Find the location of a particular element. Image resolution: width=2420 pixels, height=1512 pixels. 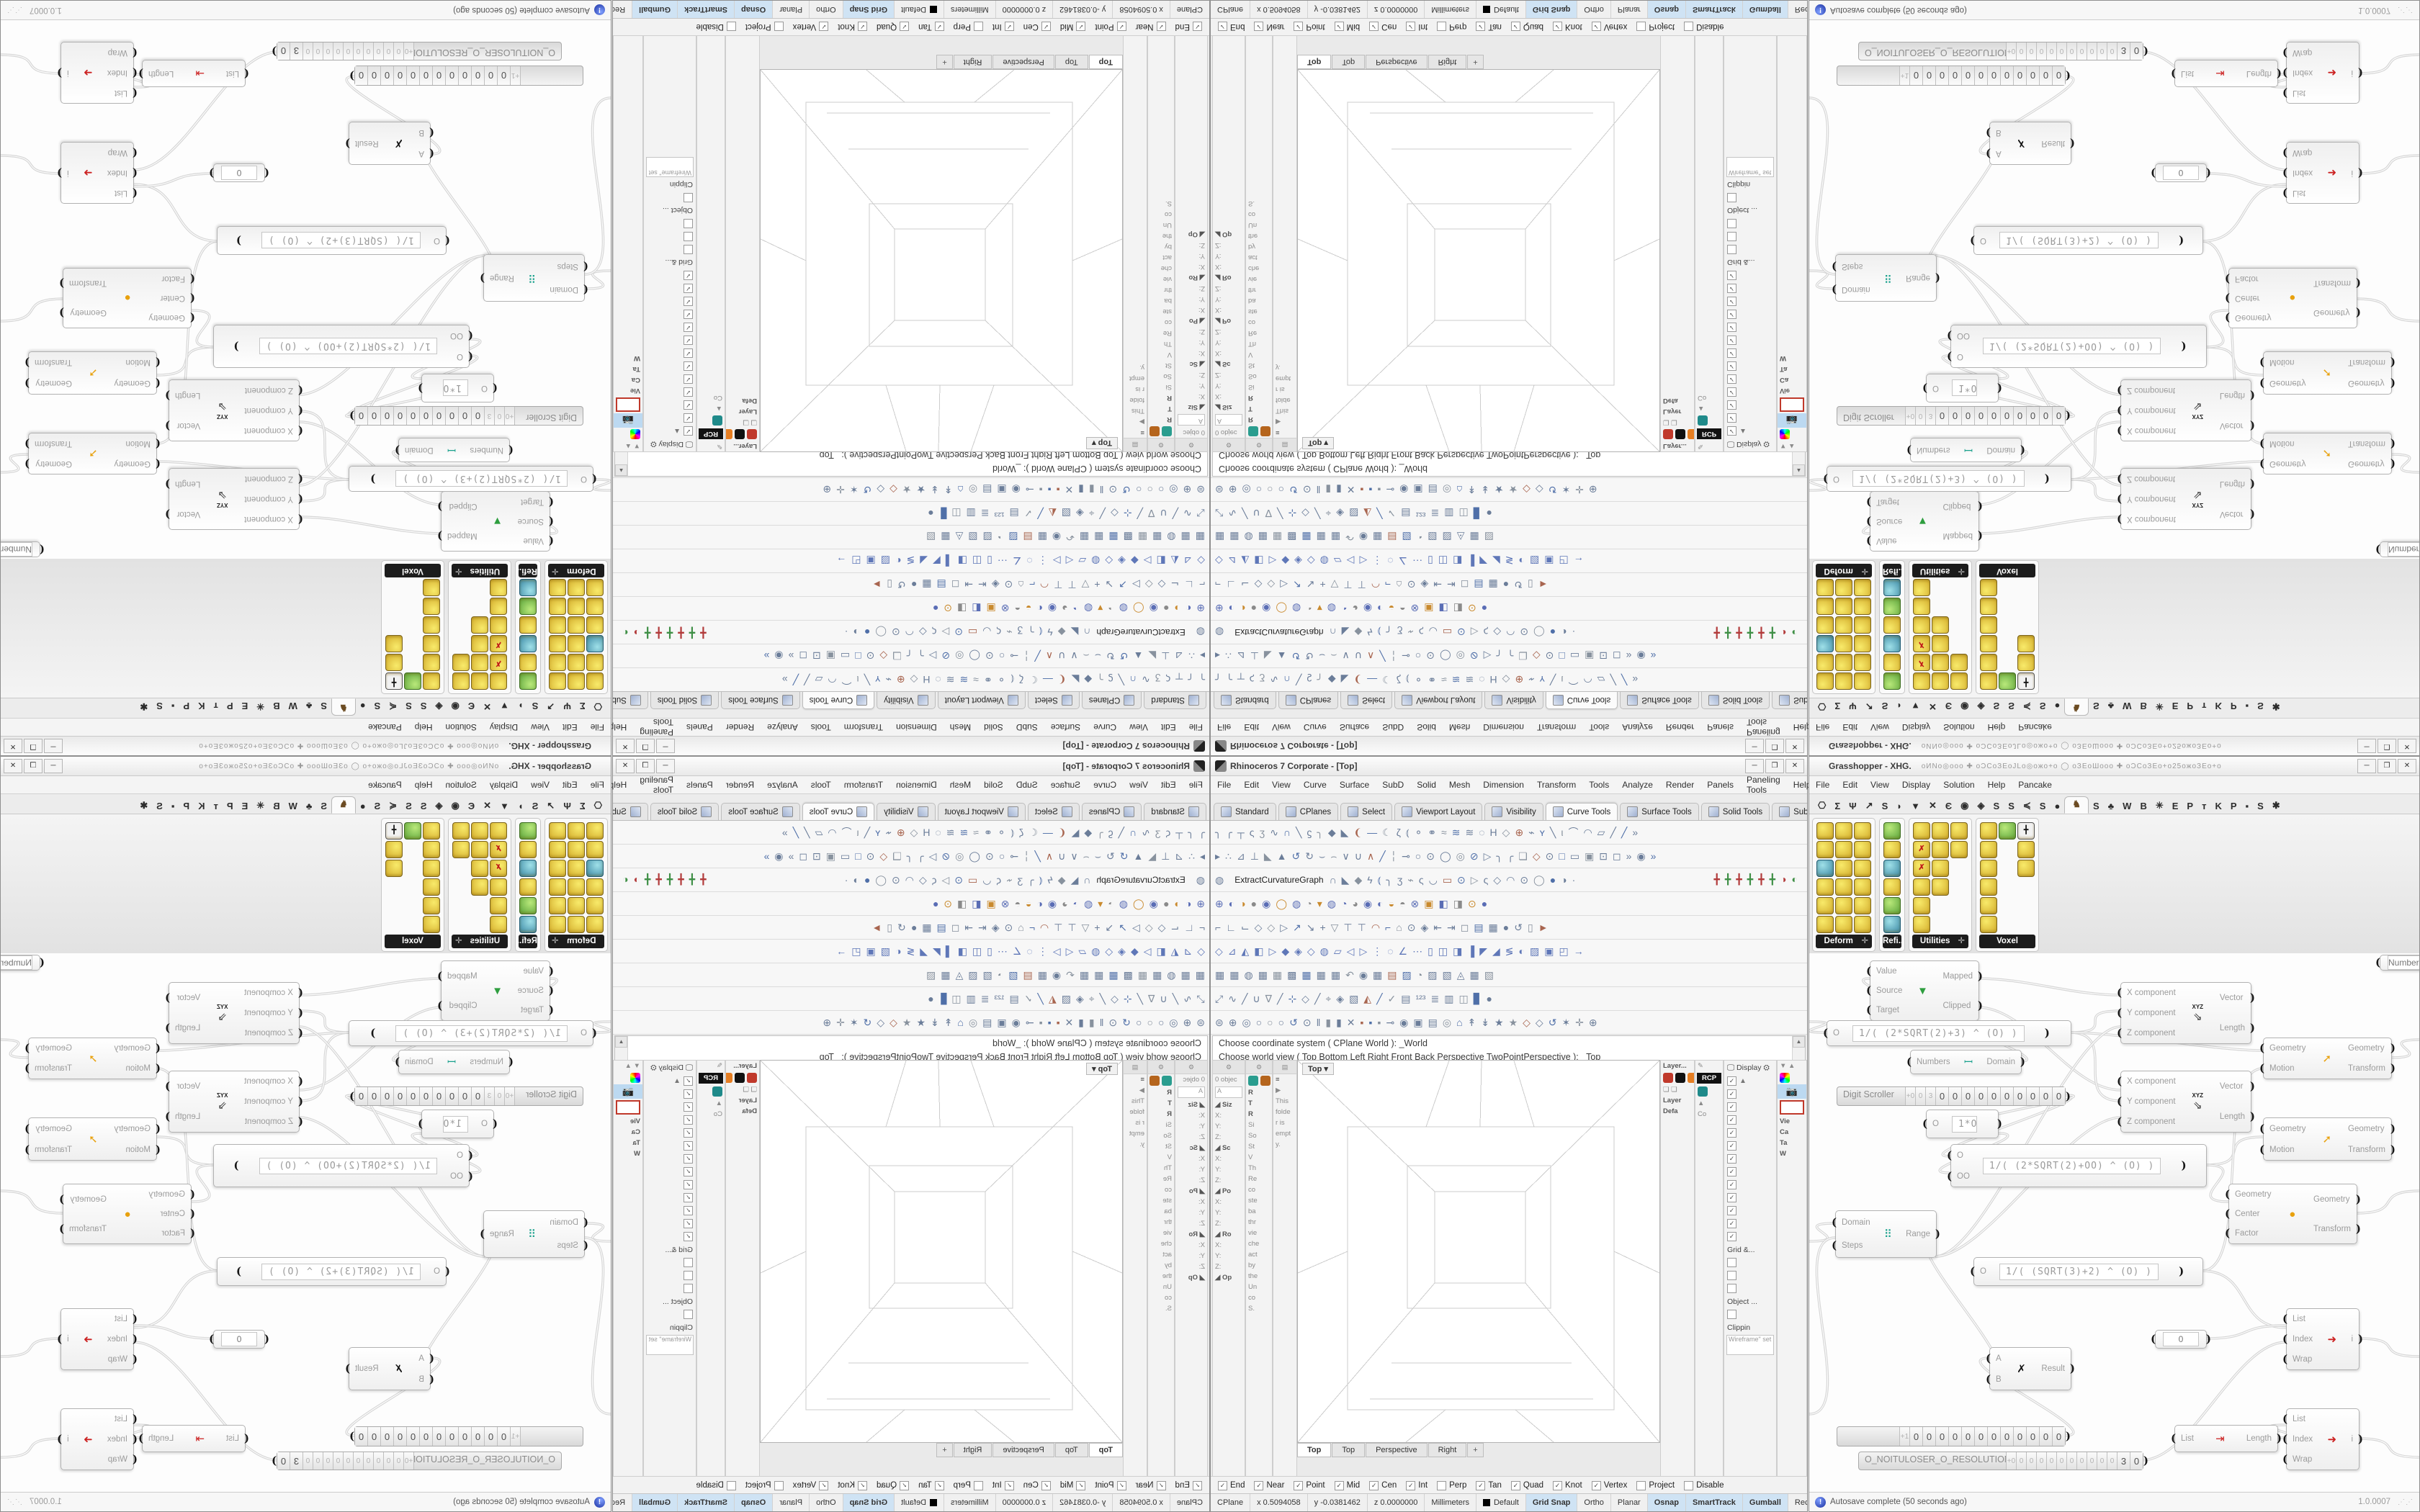

viewport-title: Top ▾ is located at coordinates (1102, 1069).